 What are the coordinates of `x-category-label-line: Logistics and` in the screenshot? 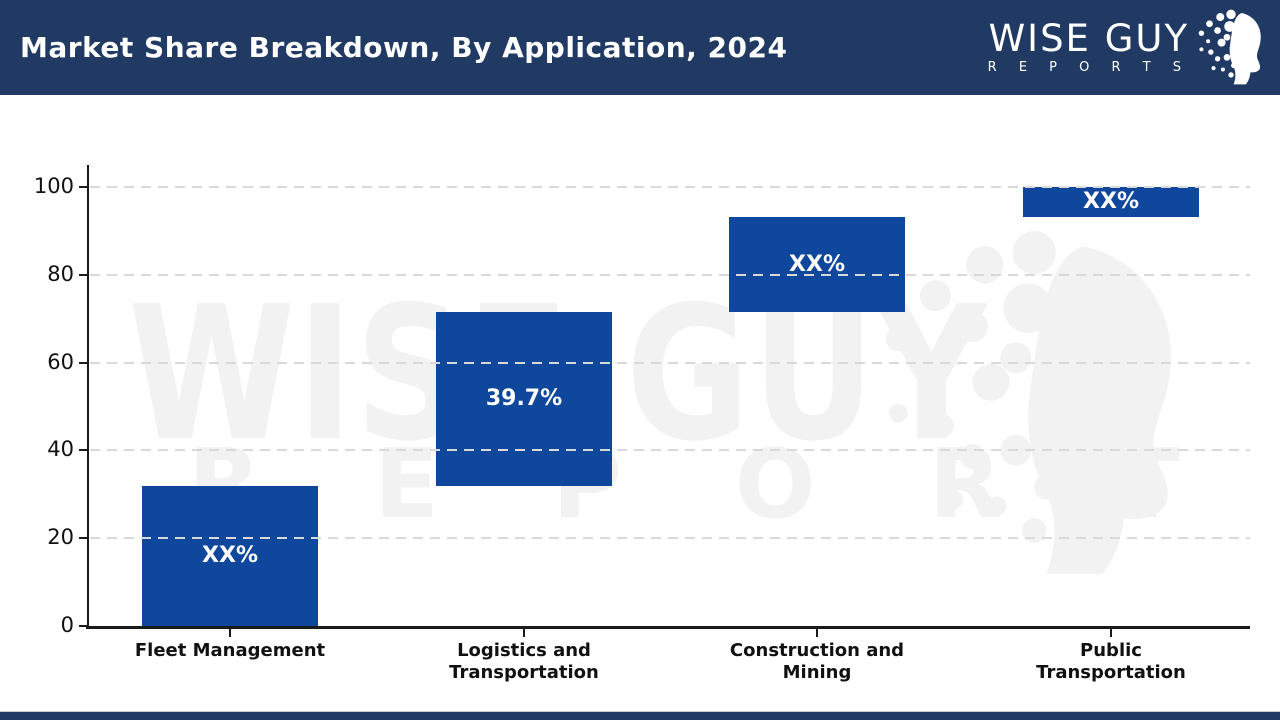 It's located at (524, 650).